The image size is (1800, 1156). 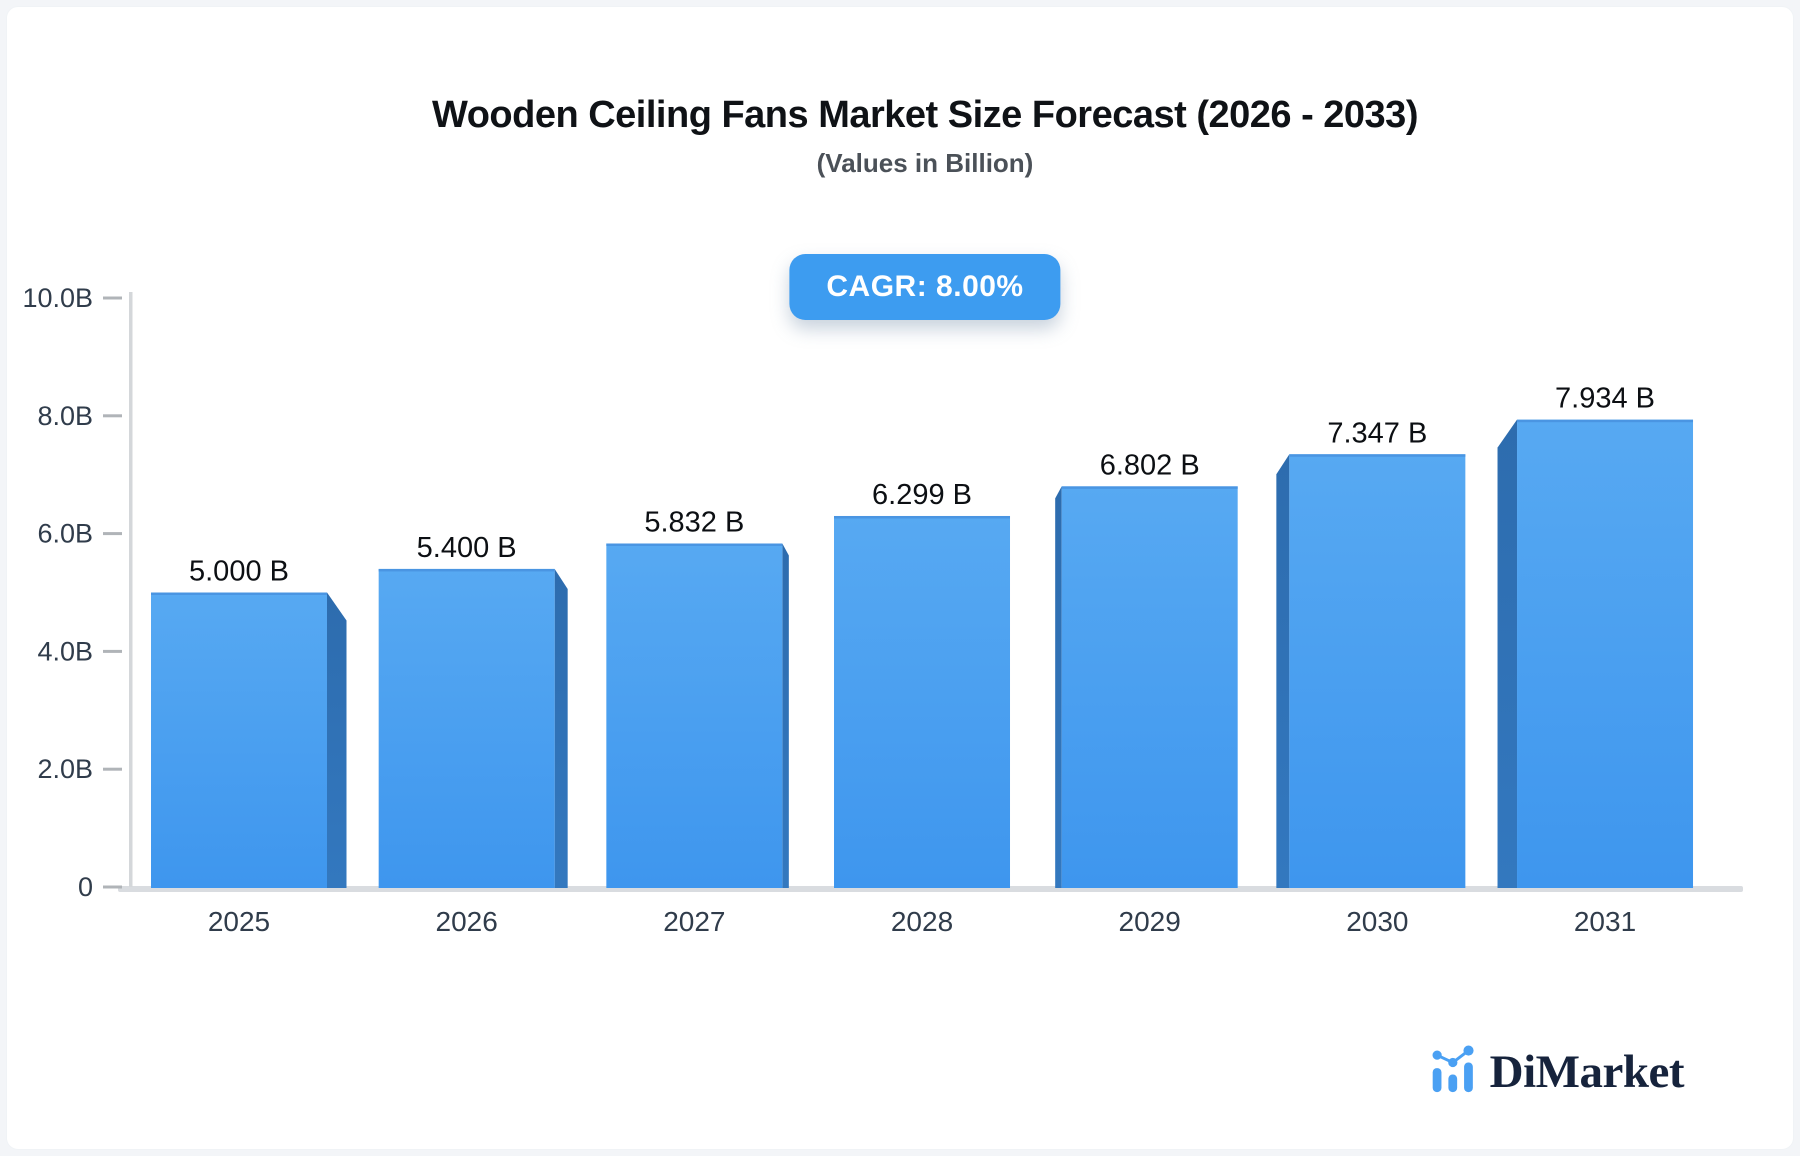 I want to click on bar-value-label: 7.347 B, so click(x=1377, y=433).